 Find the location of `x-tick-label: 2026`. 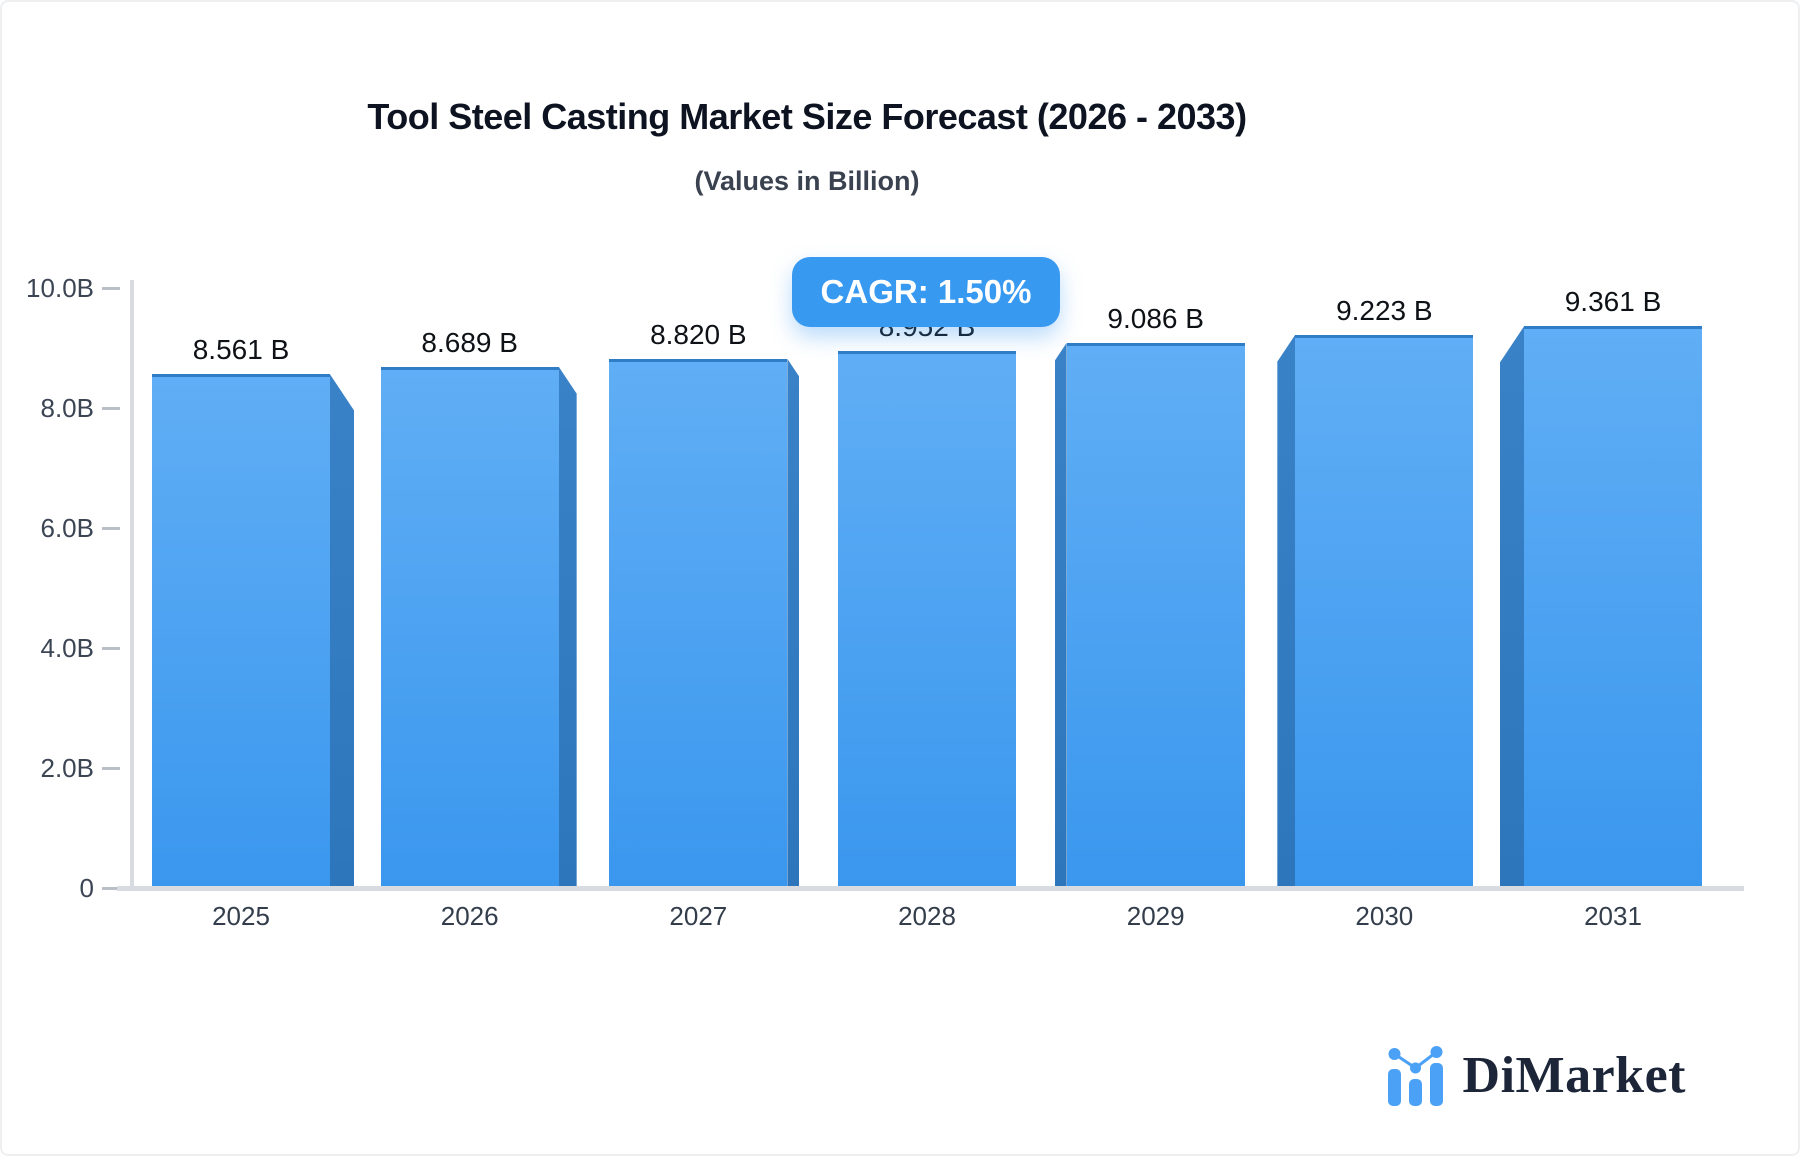

x-tick-label: 2026 is located at coordinates (469, 916).